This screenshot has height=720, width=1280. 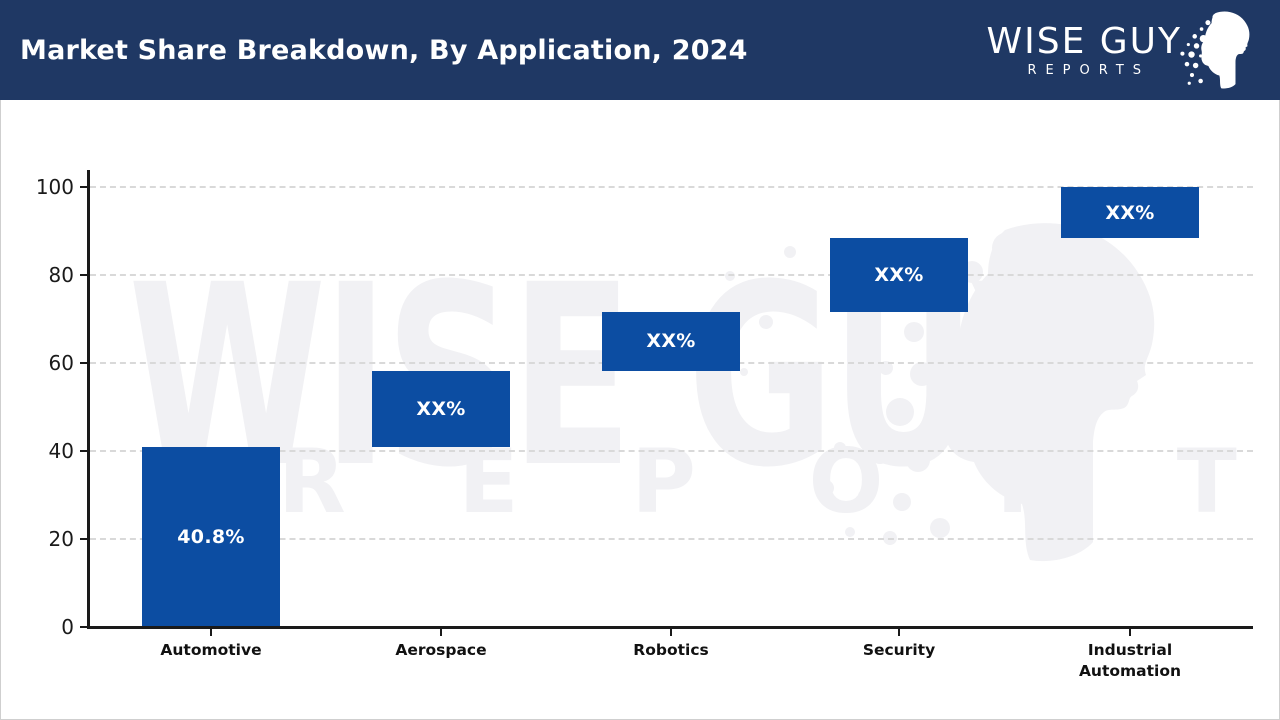 I want to click on logo-subtitle: REPORTS, so click(x=1089, y=70).